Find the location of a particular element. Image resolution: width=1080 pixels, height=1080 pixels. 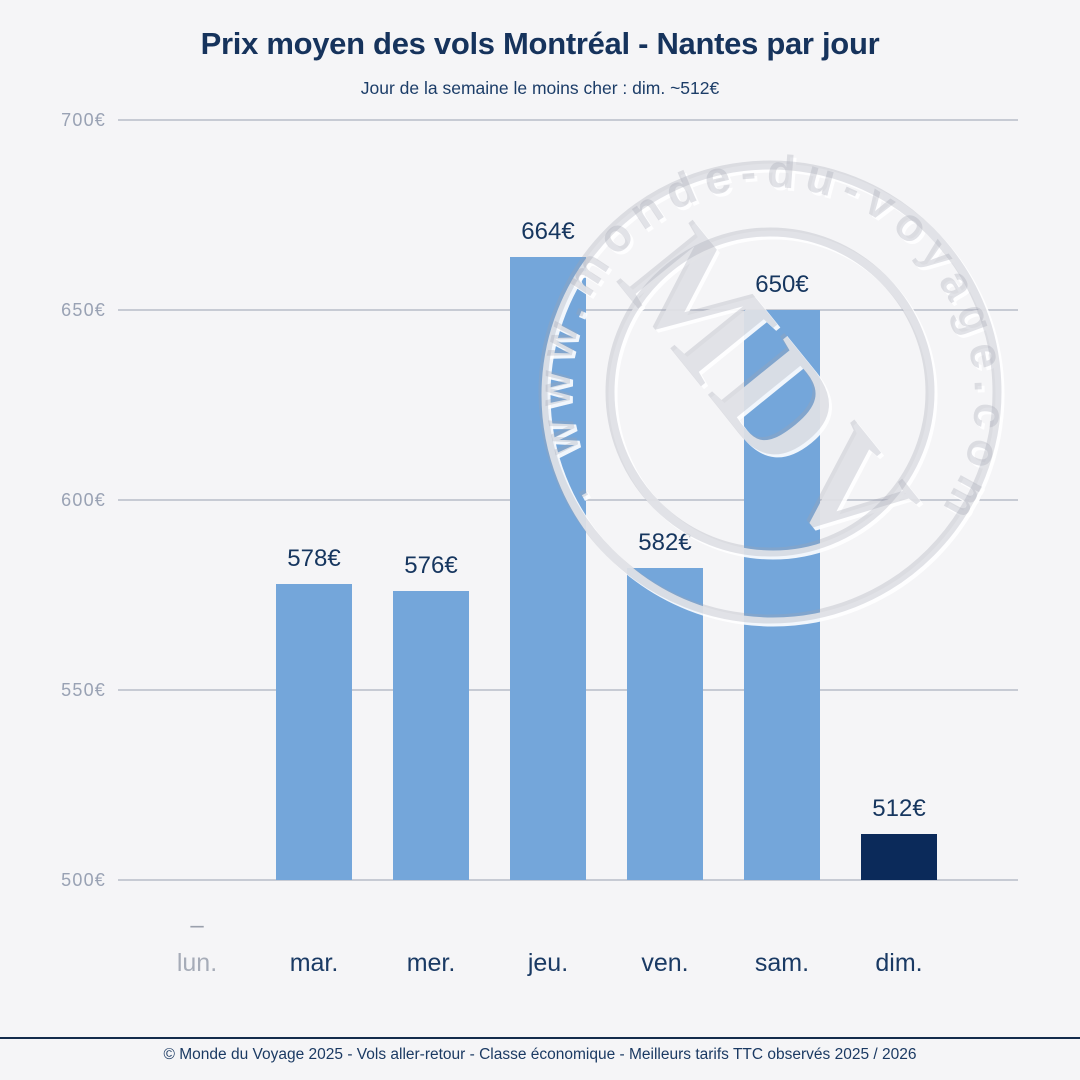

value-label-jeu: 664€ is located at coordinates (548, 231).